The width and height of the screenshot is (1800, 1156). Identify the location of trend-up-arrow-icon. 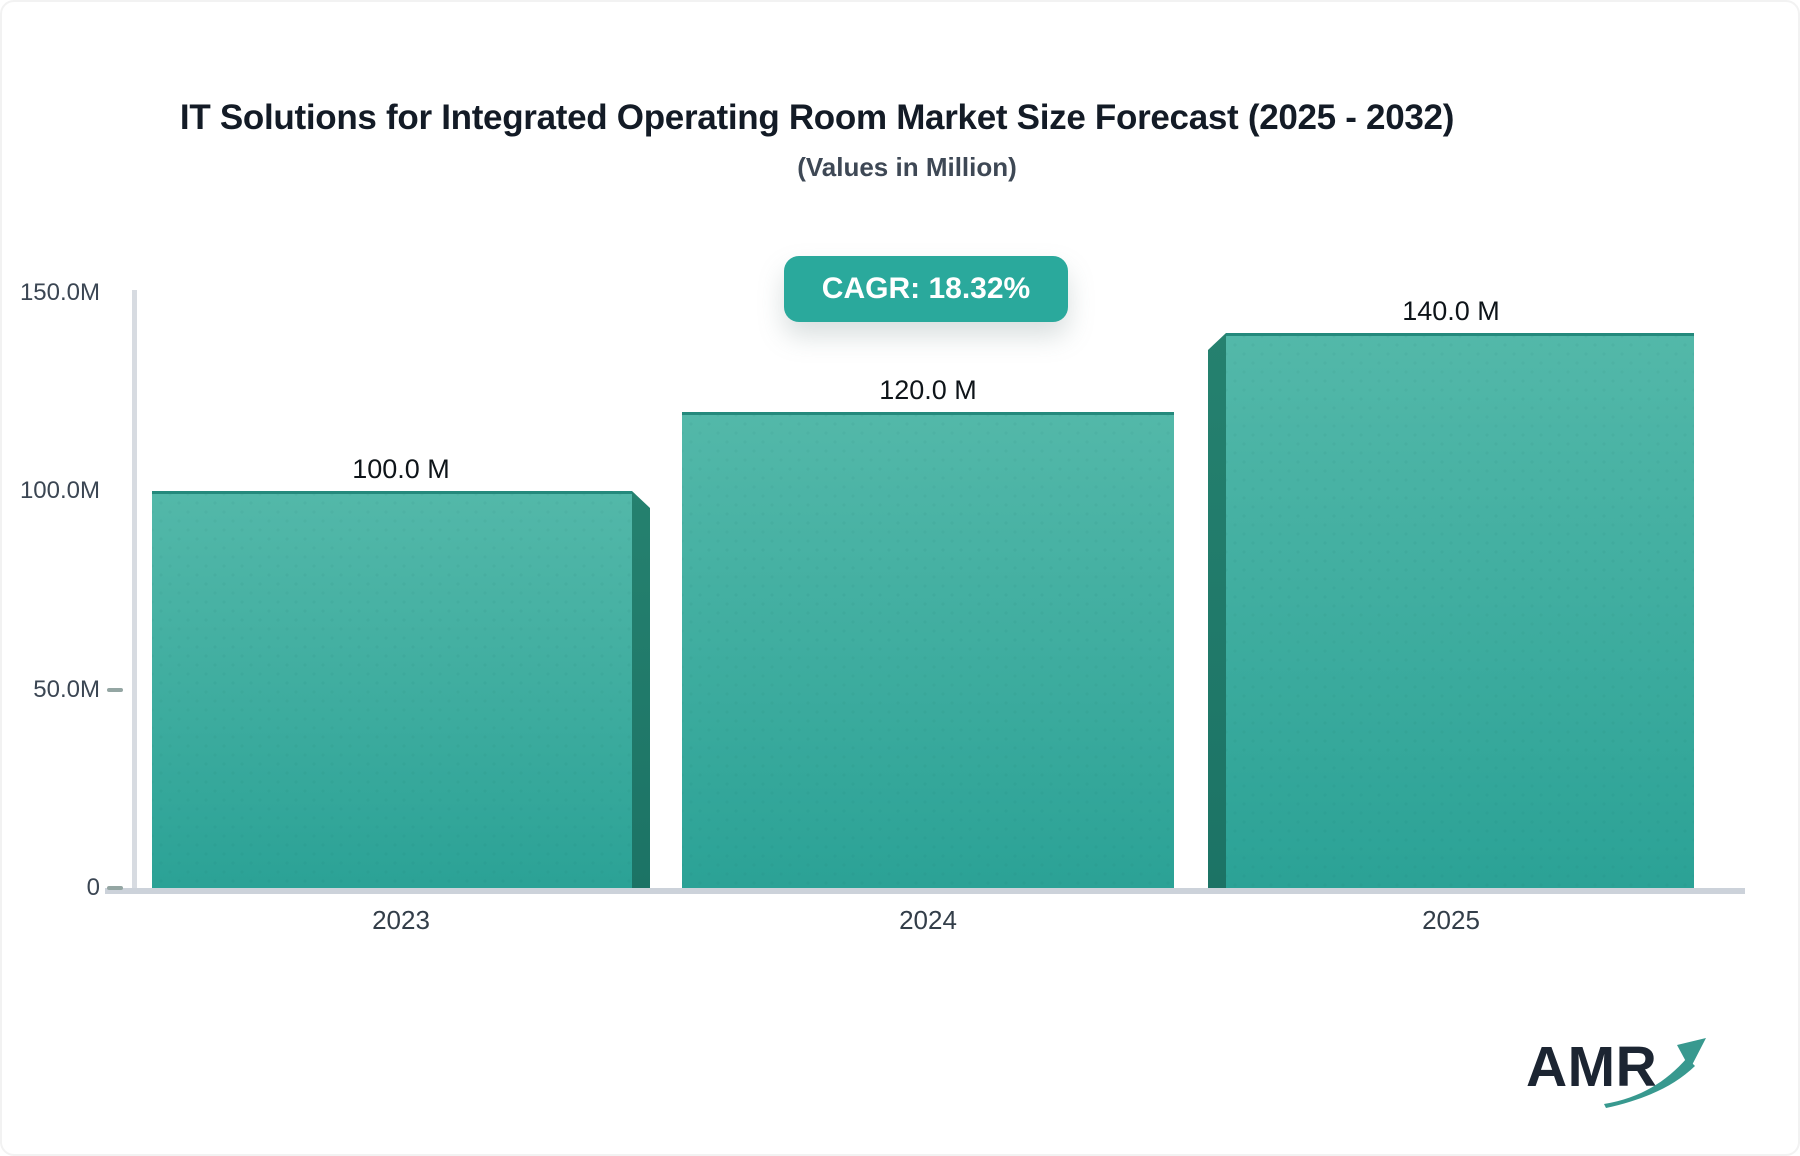
(1655, 1073).